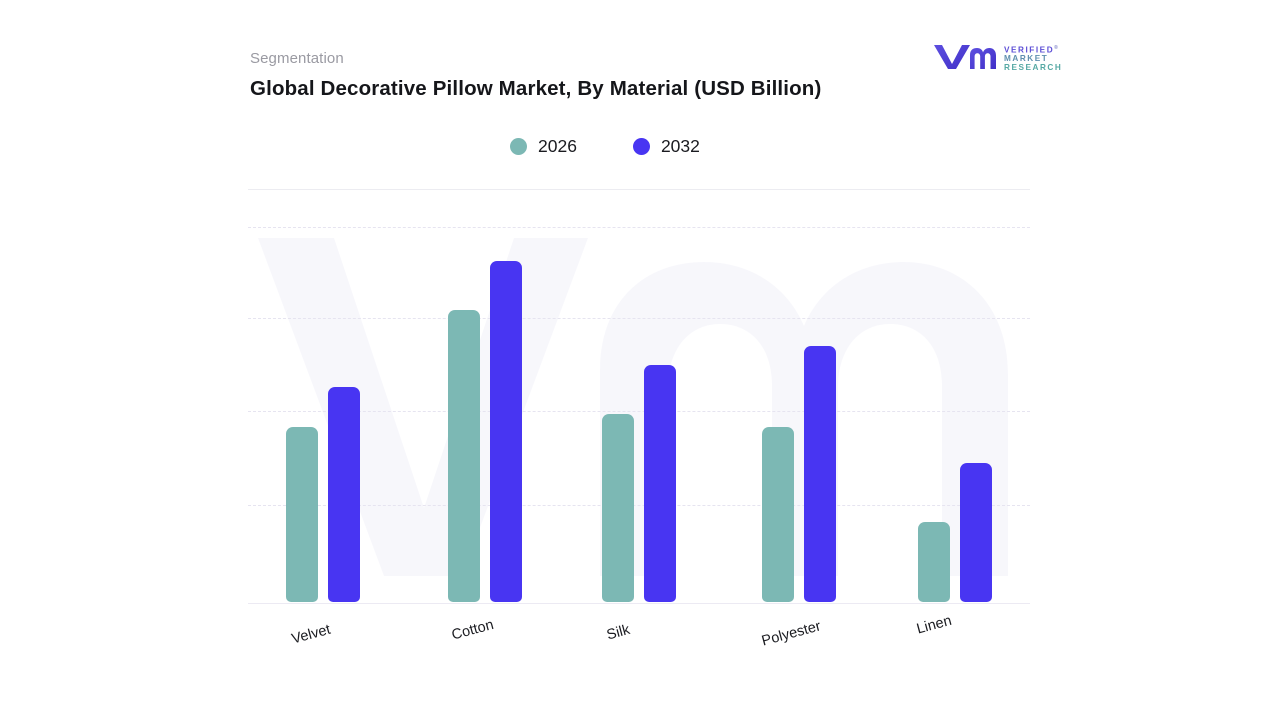 The width and height of the screenshot is (1280, 720). Describe the element at coordinates (641, 146) in the screenshot. I see `legend-swatch-2032` at that location.